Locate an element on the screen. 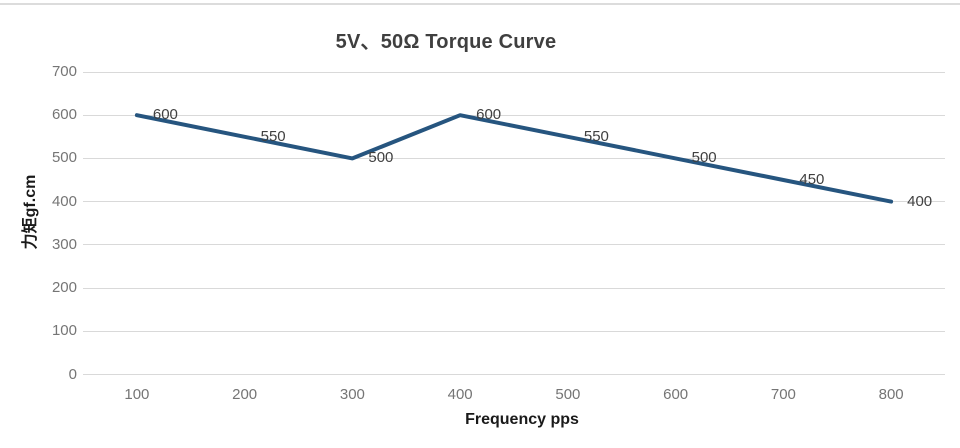  chart-title: 5V、50Ω Torque Curve is located at coordinates (446, 42).